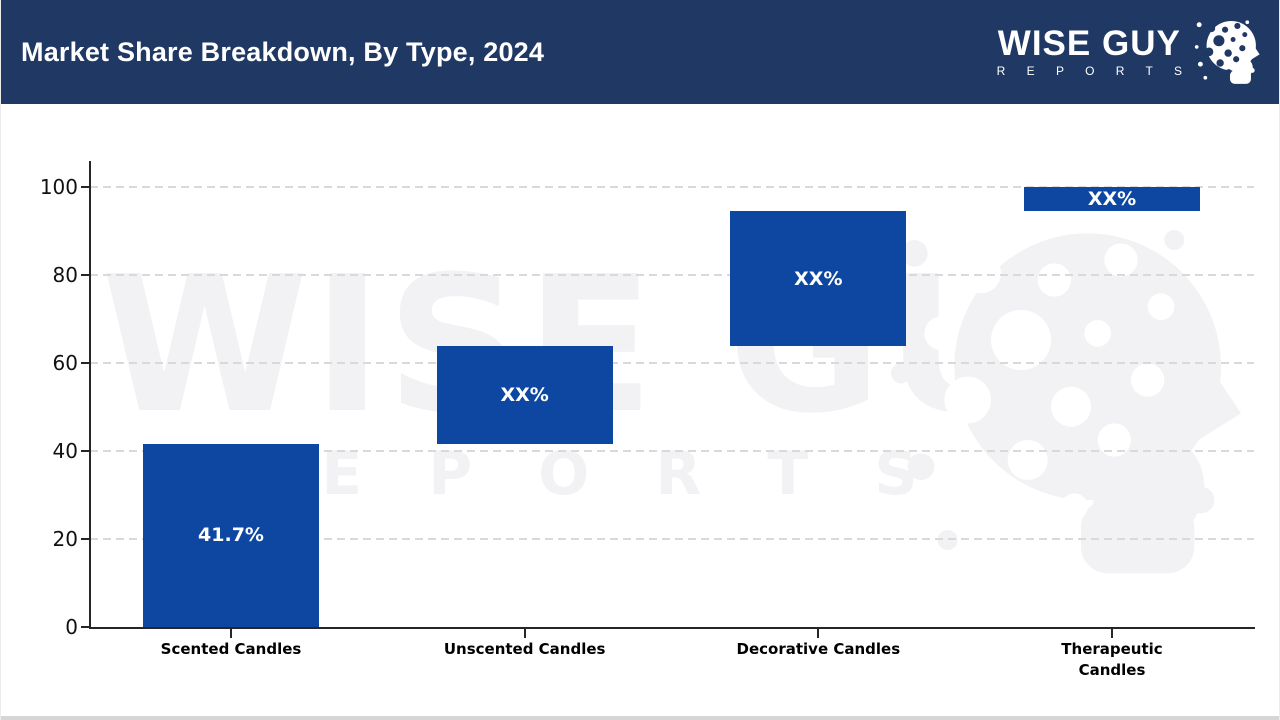  Describe the element at coordinates (1112, 670) in the screenshot. I see `x-category-label-line: Candles` at that location.